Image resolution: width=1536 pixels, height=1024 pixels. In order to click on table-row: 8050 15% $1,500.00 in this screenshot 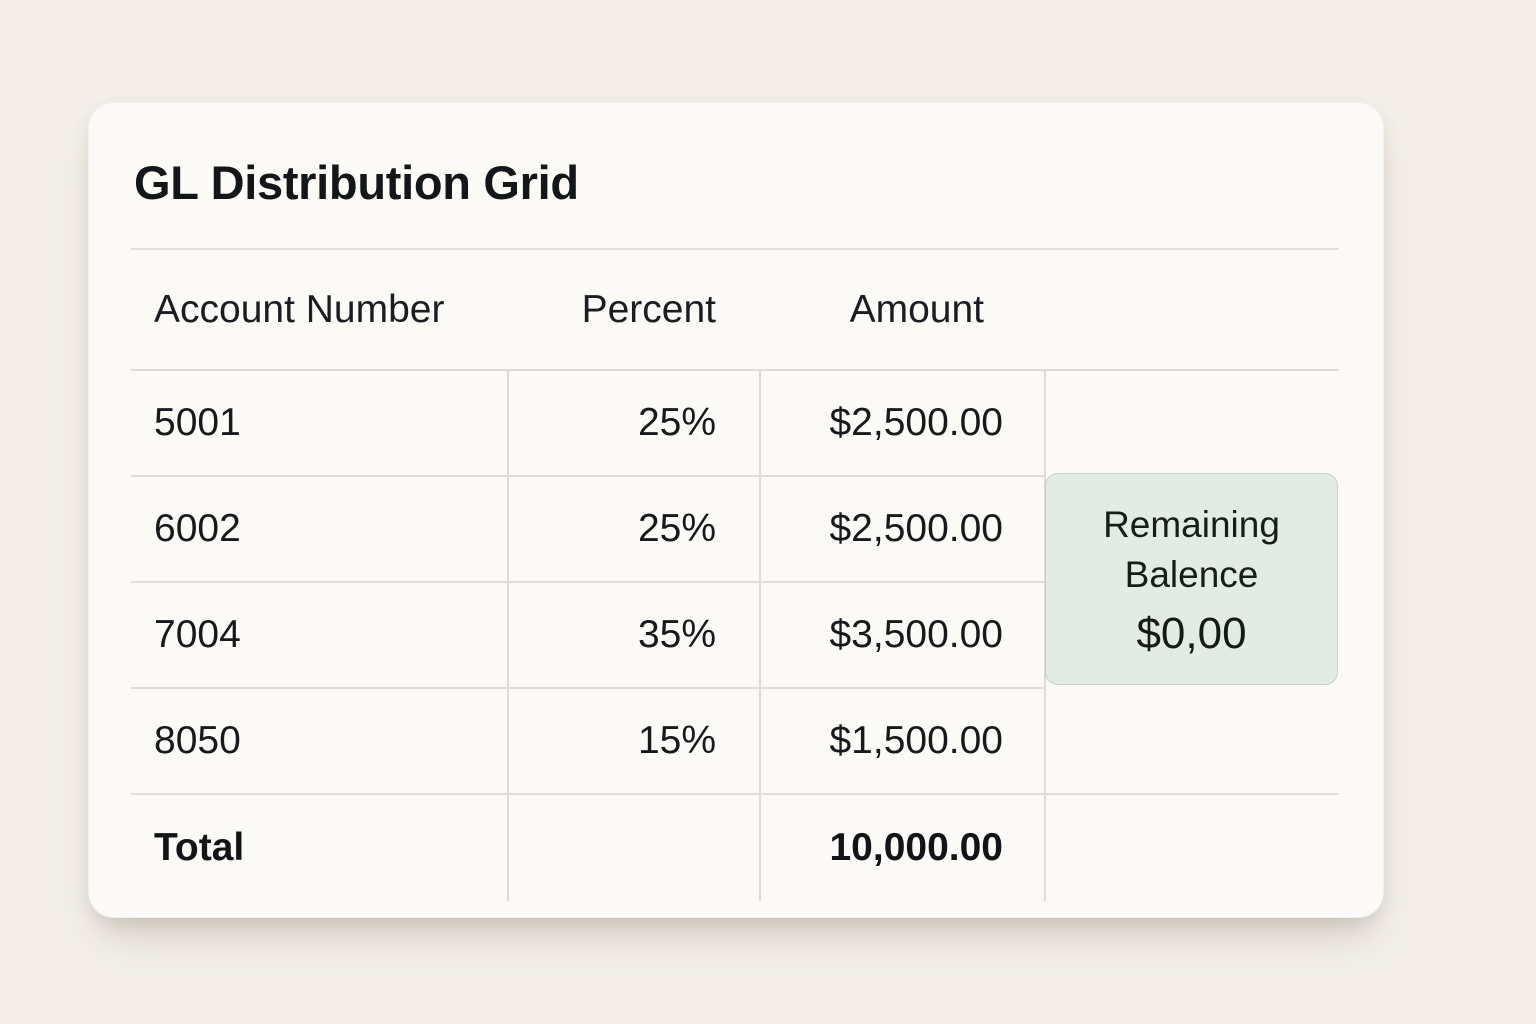, I will do `click(735, 742)`.